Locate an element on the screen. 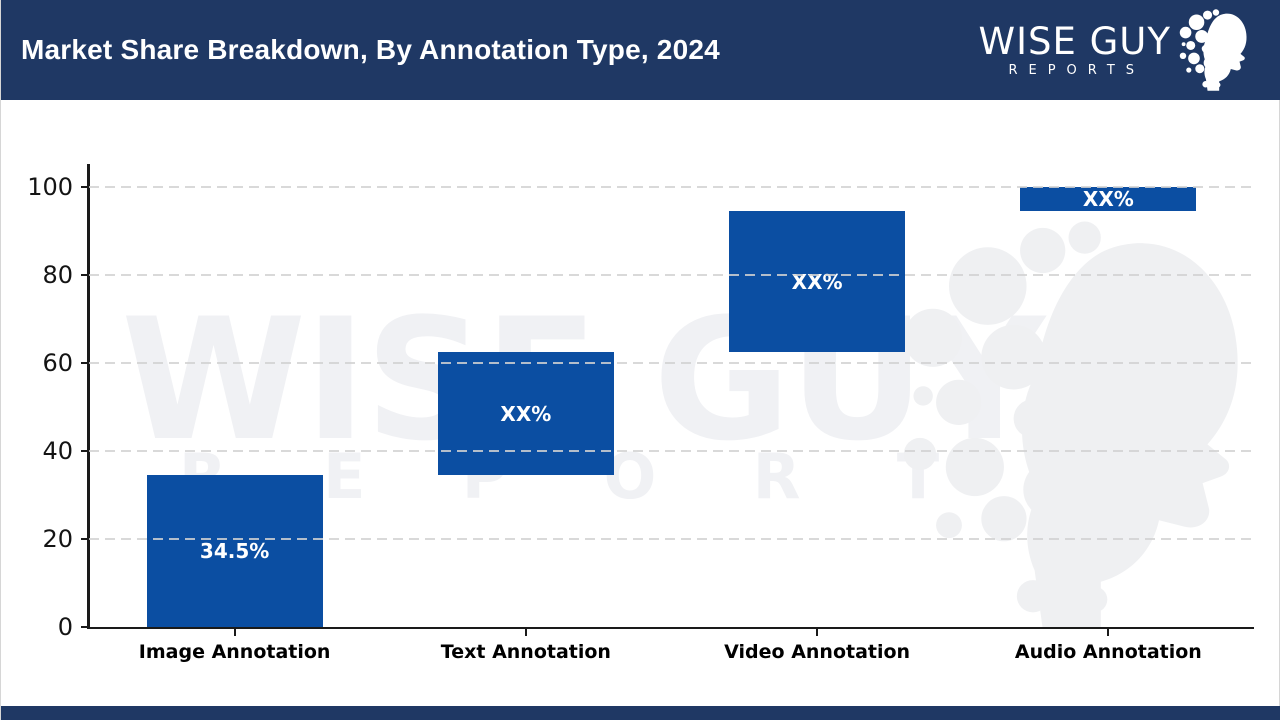  category-label-video-annotation: Video Annotation is located at coordinates (817, 652).